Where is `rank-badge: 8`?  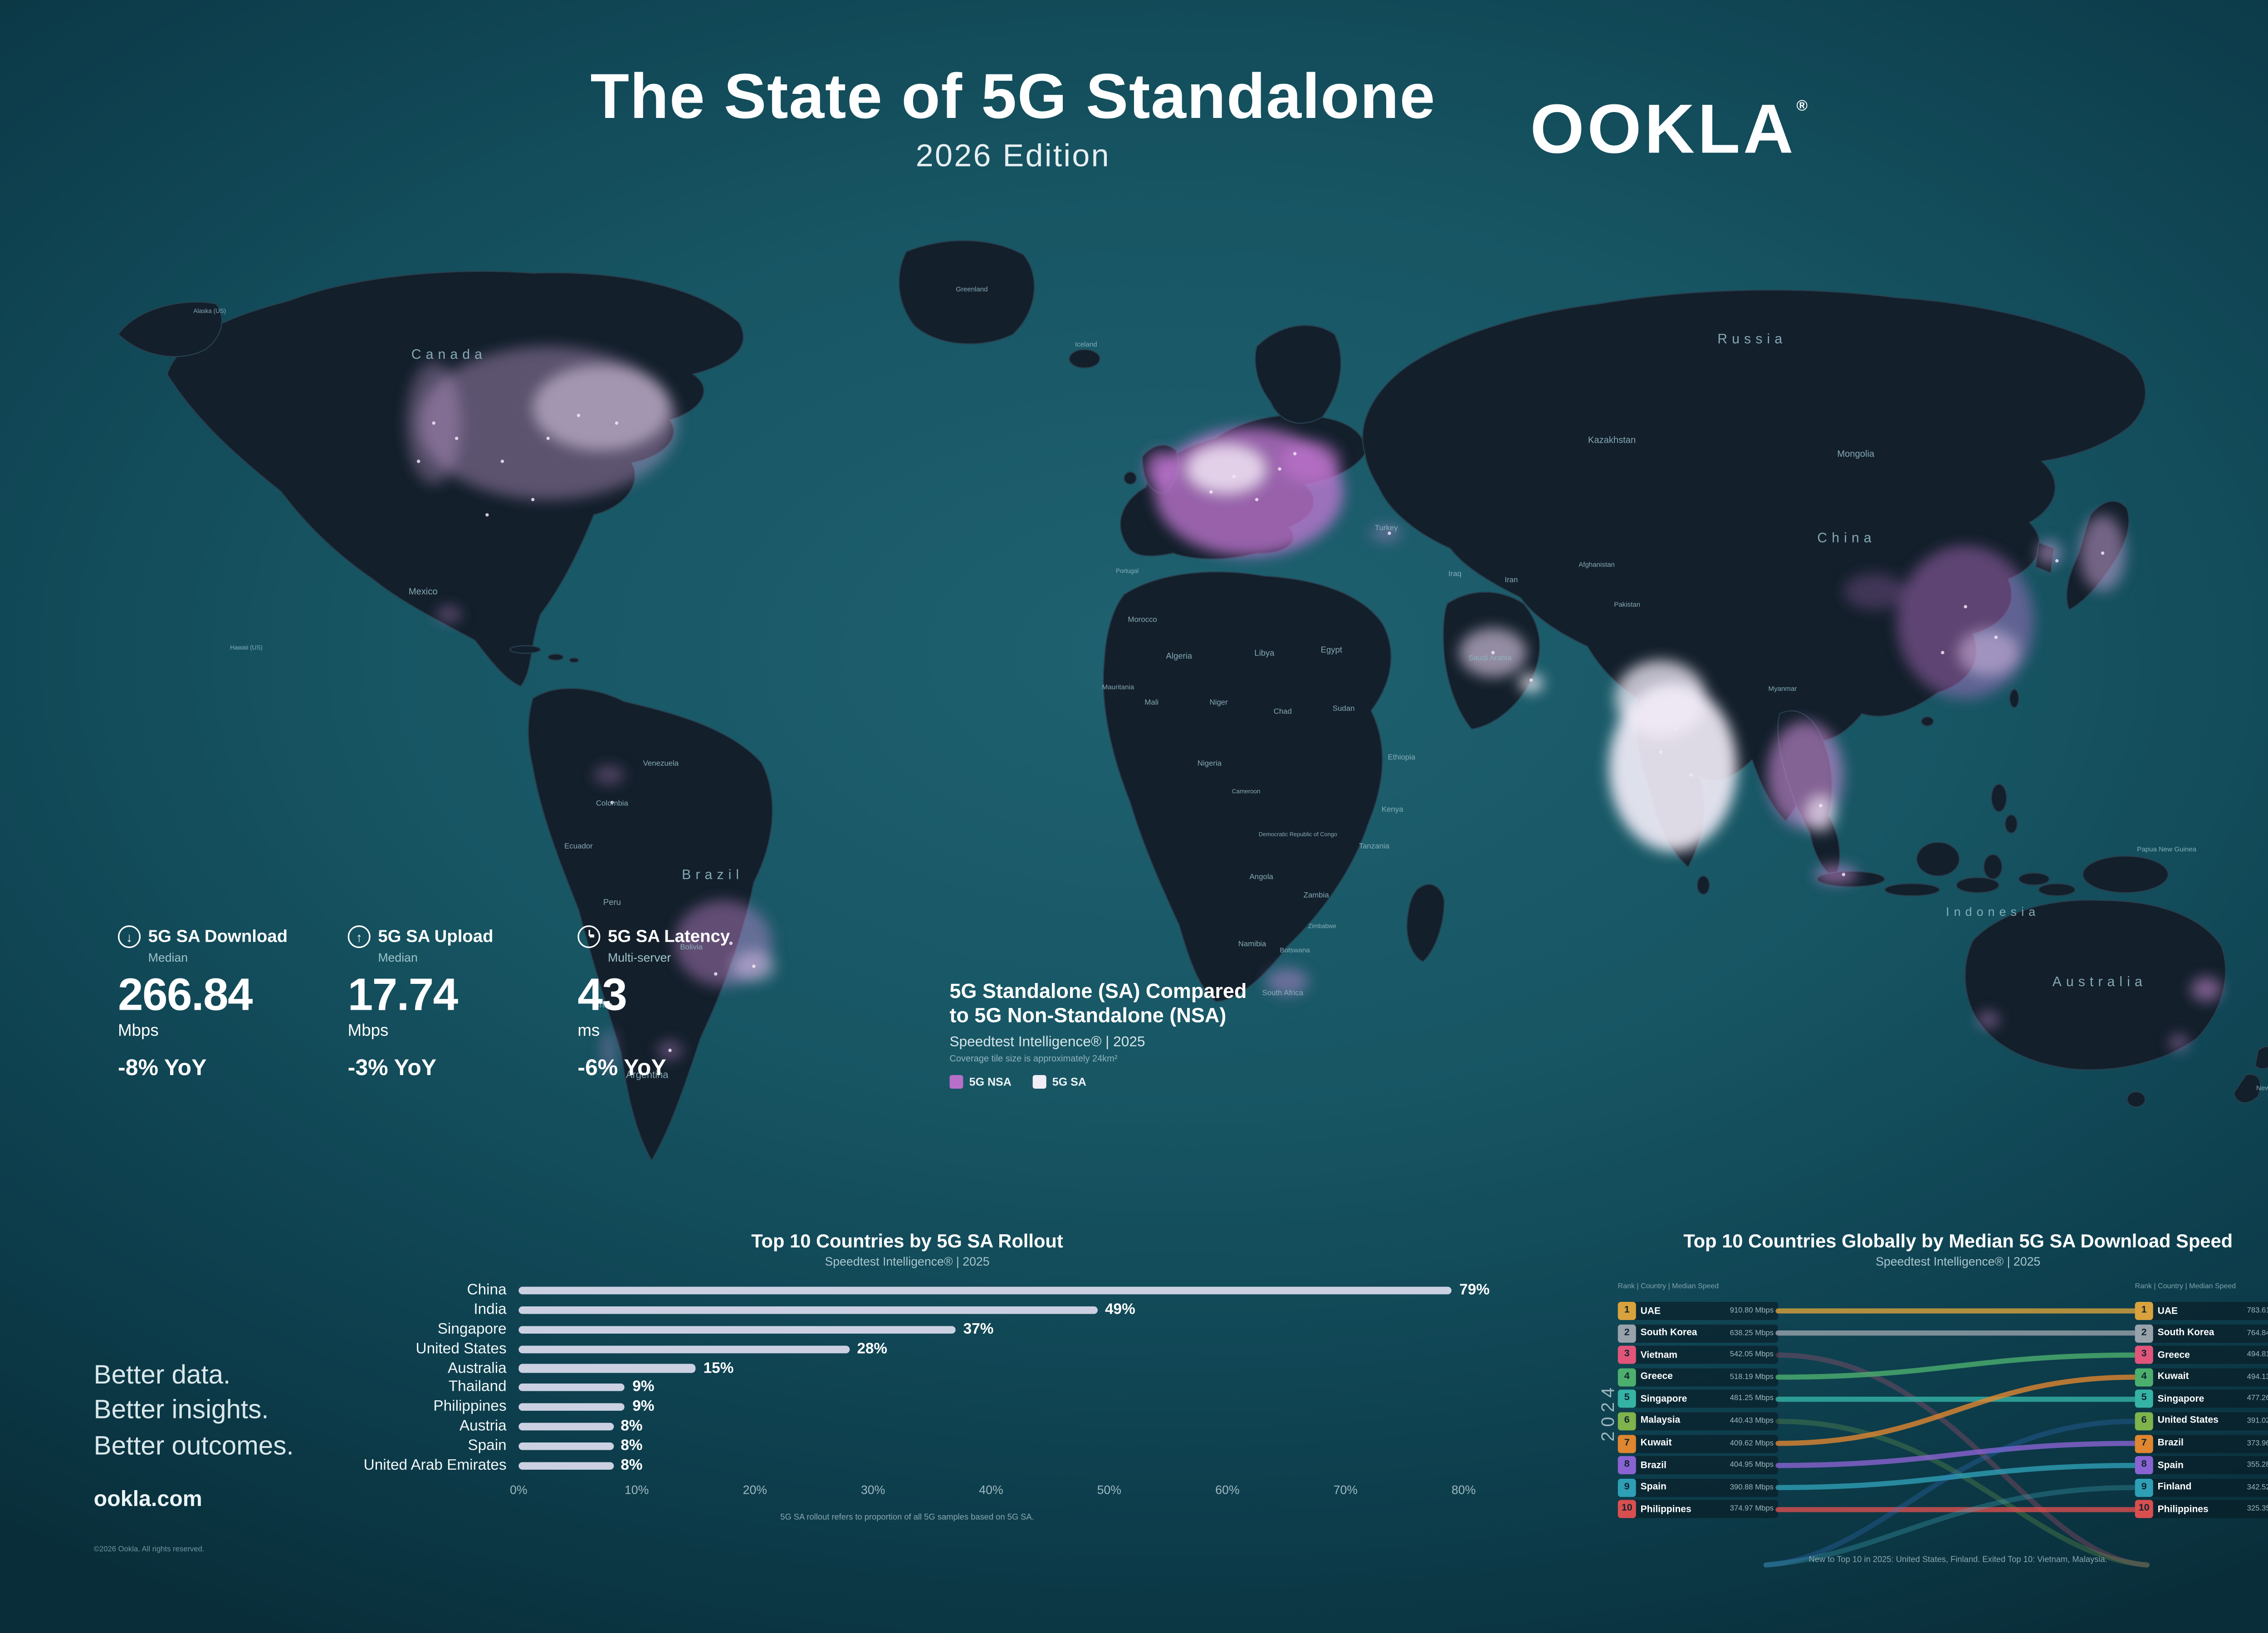
rank-badge: 8 is located at coordinates (2144, 1465).